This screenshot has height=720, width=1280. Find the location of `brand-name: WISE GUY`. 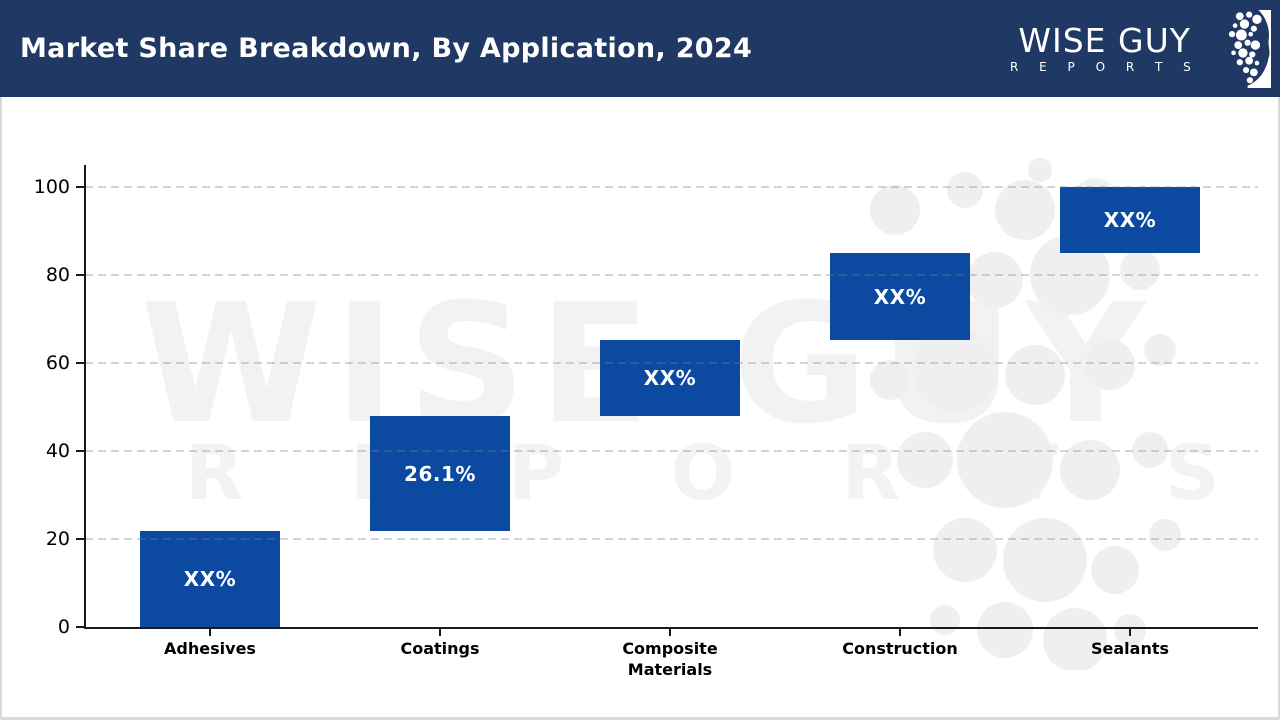

brand-name: WISE GUY is located at coordinates (1104, 40).